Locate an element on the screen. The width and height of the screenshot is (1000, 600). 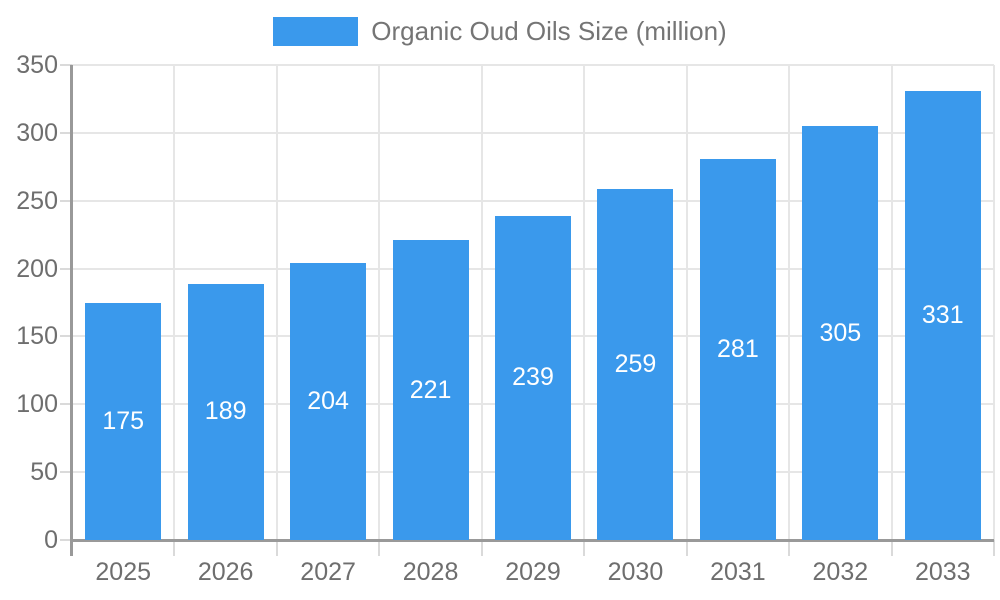
x-axis-tick-label: 2033 is located at coordinates (942, 572).